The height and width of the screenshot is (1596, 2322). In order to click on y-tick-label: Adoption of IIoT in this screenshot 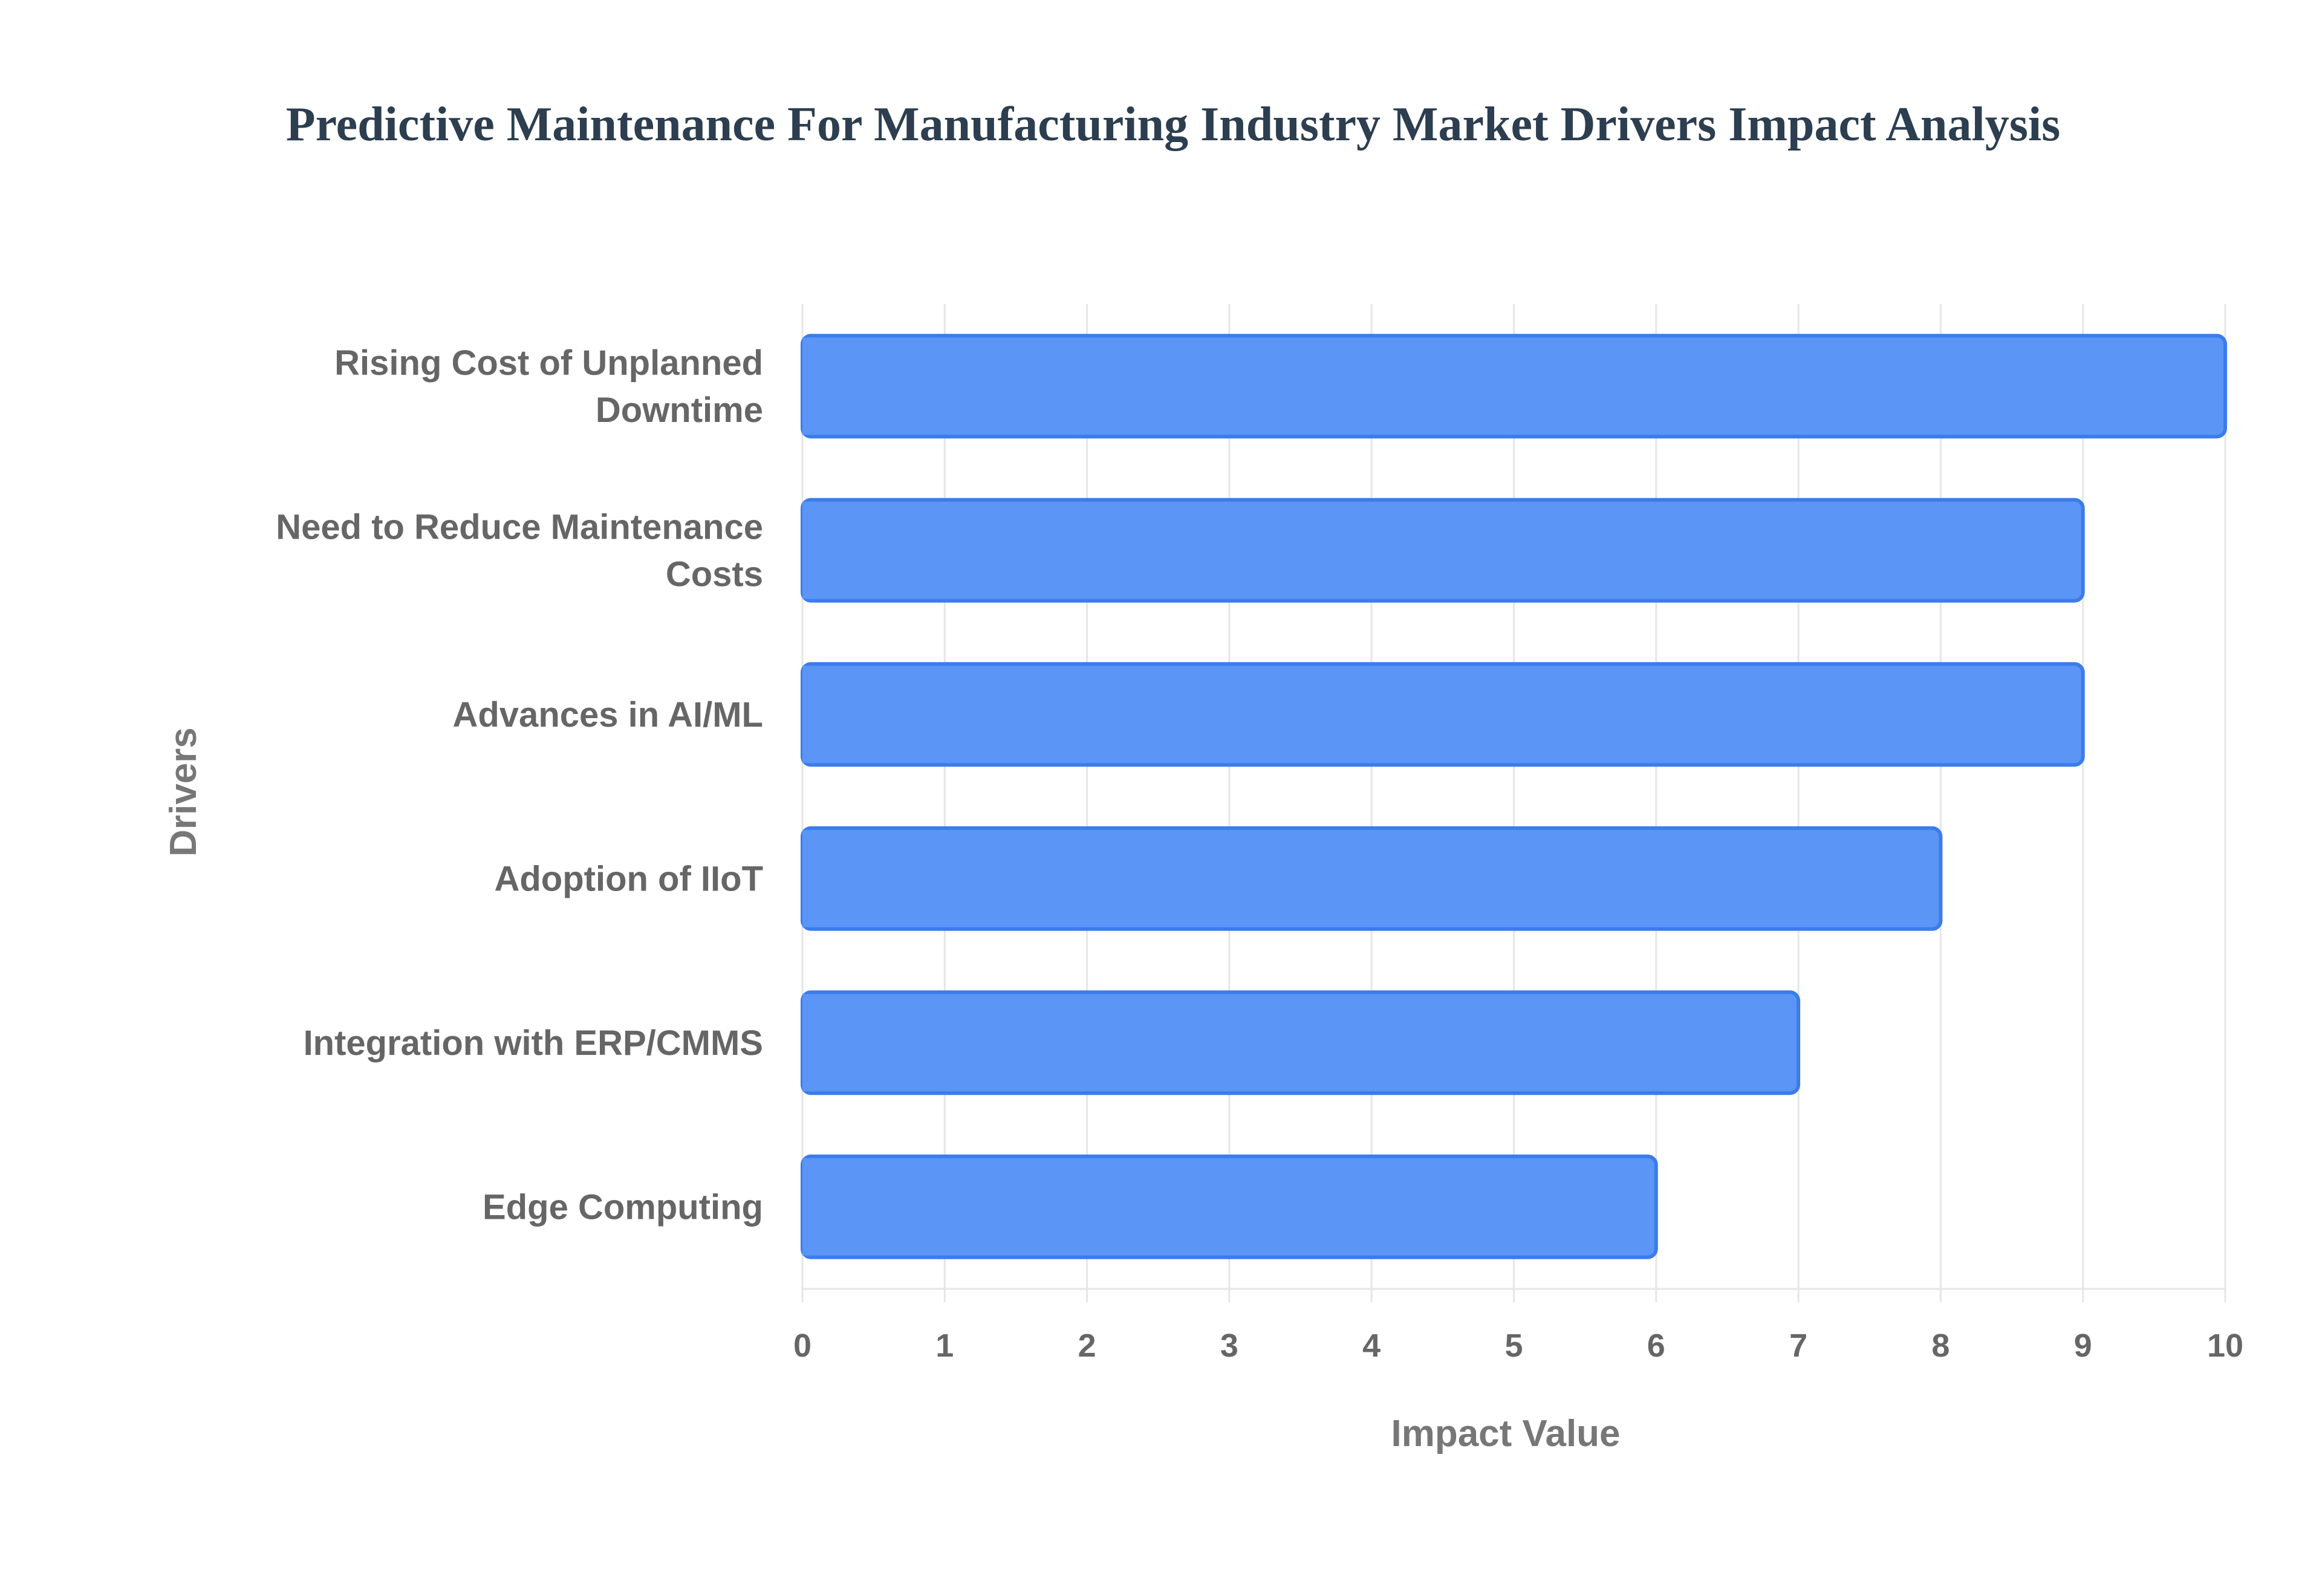, I will do `click(628, 878)`.